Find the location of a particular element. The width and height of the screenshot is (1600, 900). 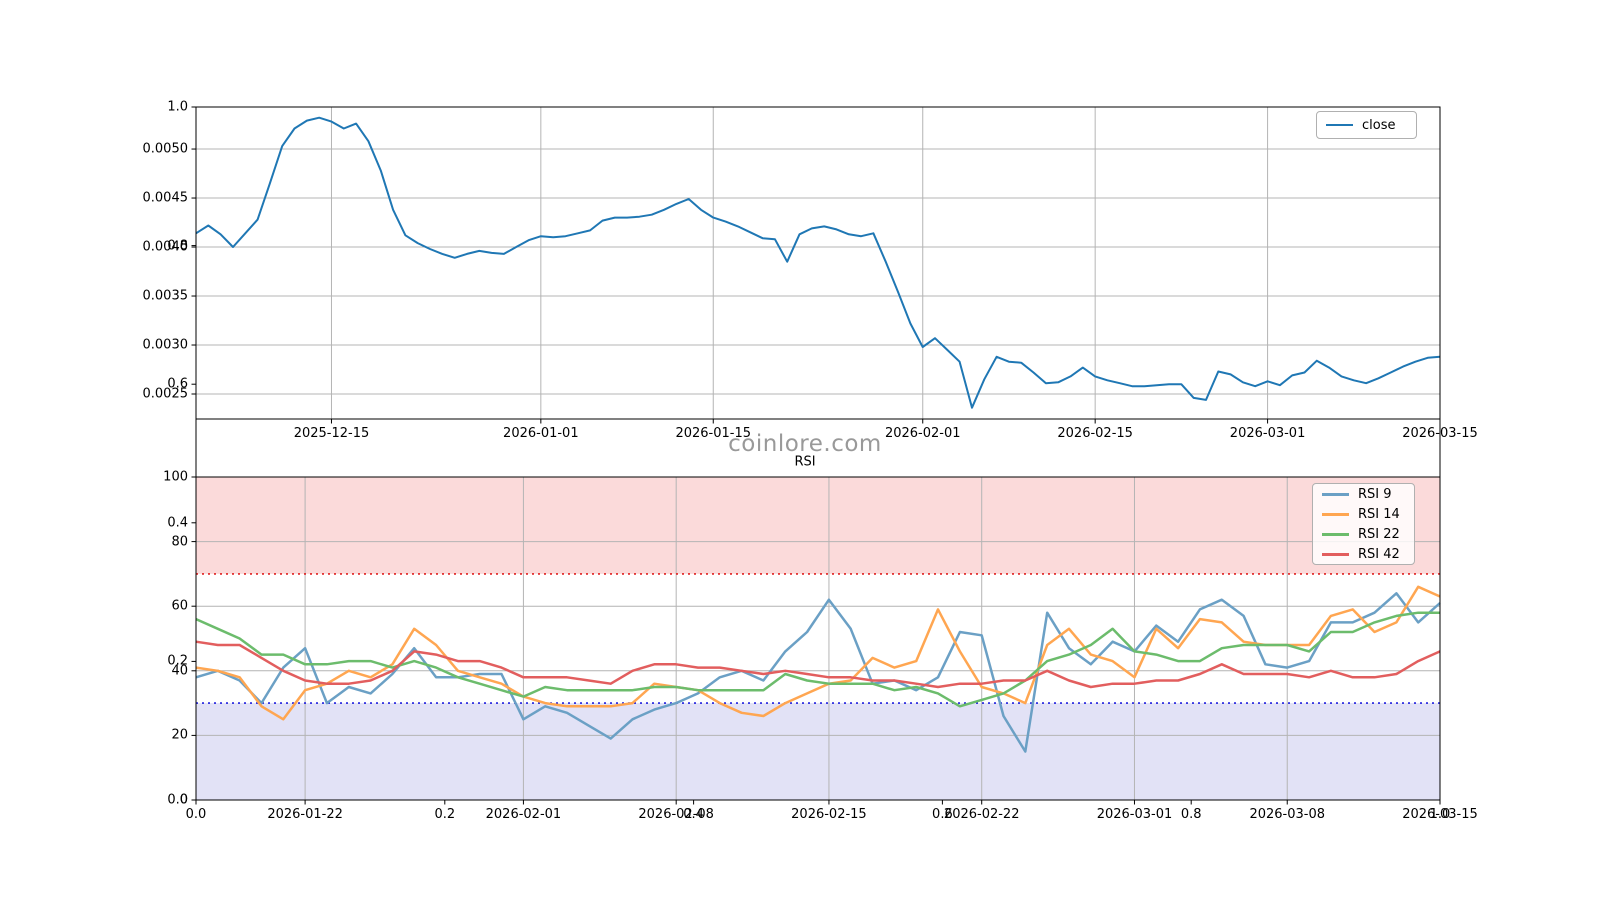

rsi-chart-x-tick-label: 2026-03-15 is located at coordinates (1440, 814).